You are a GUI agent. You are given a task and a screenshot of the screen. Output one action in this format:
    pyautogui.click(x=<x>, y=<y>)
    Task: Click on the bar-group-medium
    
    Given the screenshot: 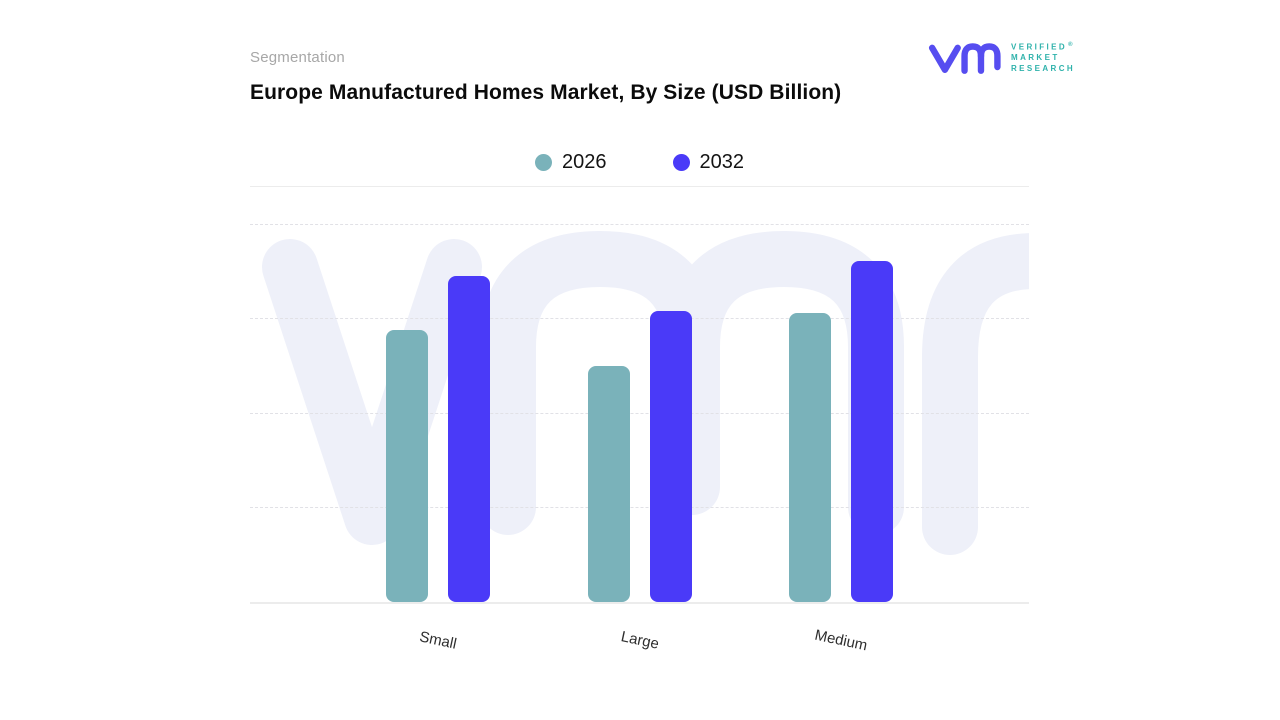 What is the action you would take?
    pyautogui.click(x=841, y=431)
    